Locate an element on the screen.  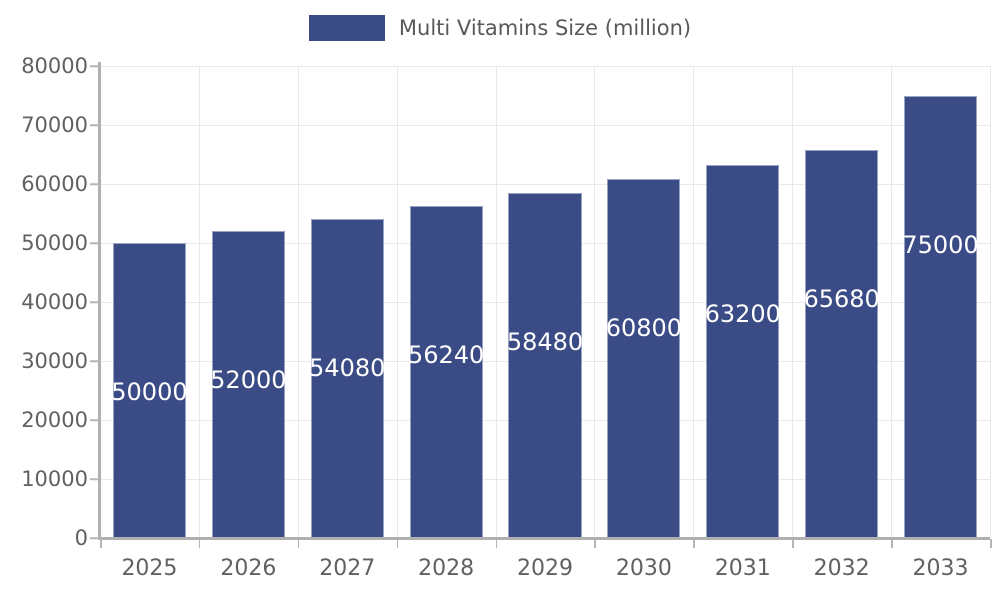
x-tick-label: 2033 is located at coordinates (940, 568).